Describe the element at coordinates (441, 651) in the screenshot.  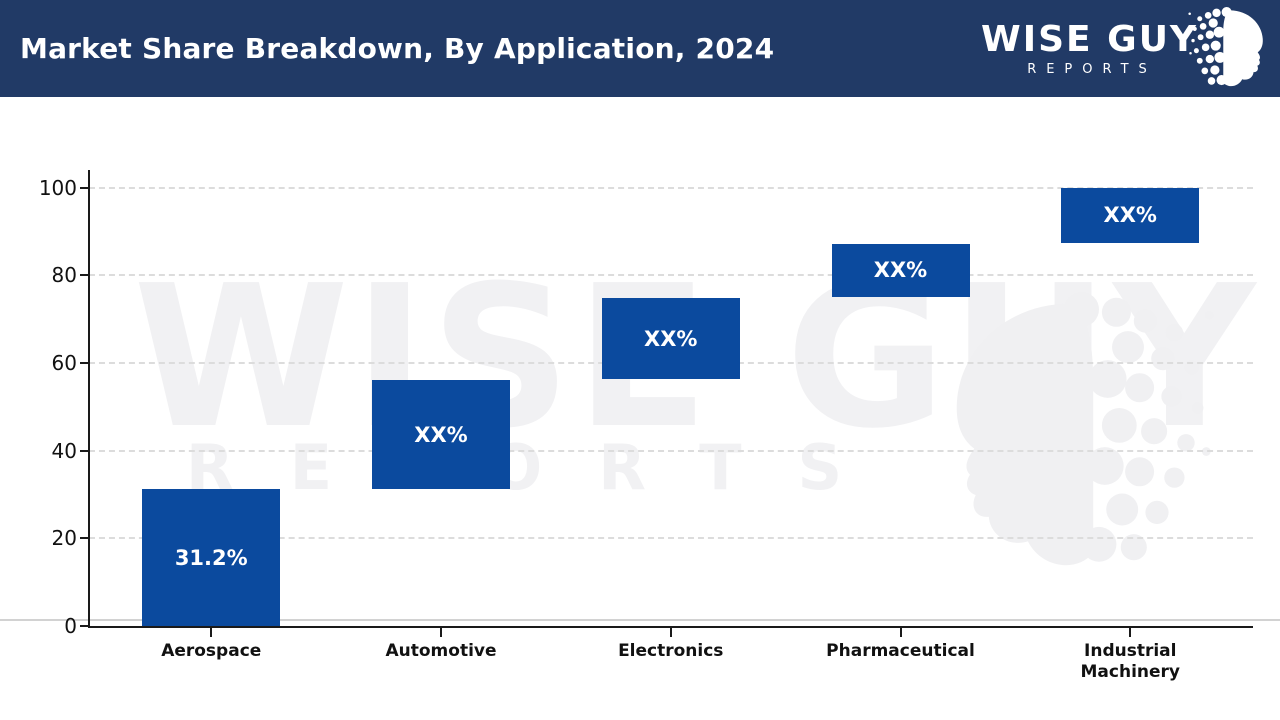
I see `x-axis-label: Automotive` at that location.